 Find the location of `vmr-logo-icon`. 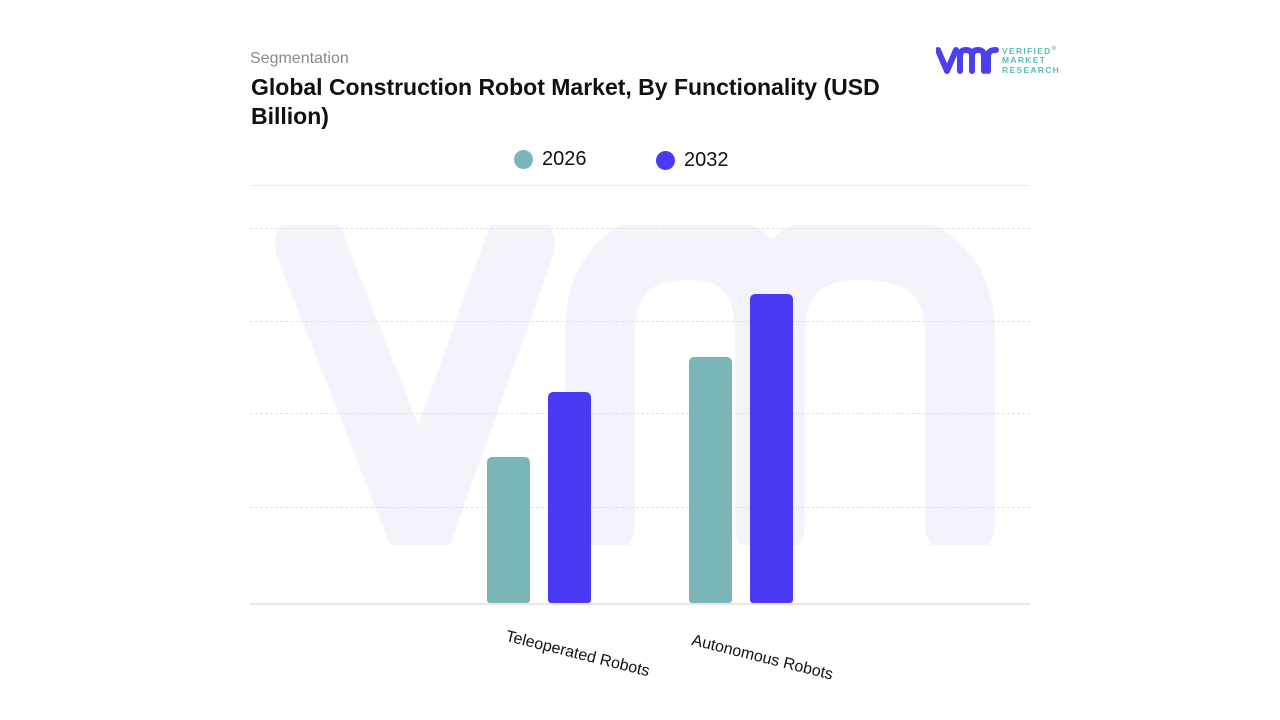

vmr-logo-icon is located at coordinates (967, 60).